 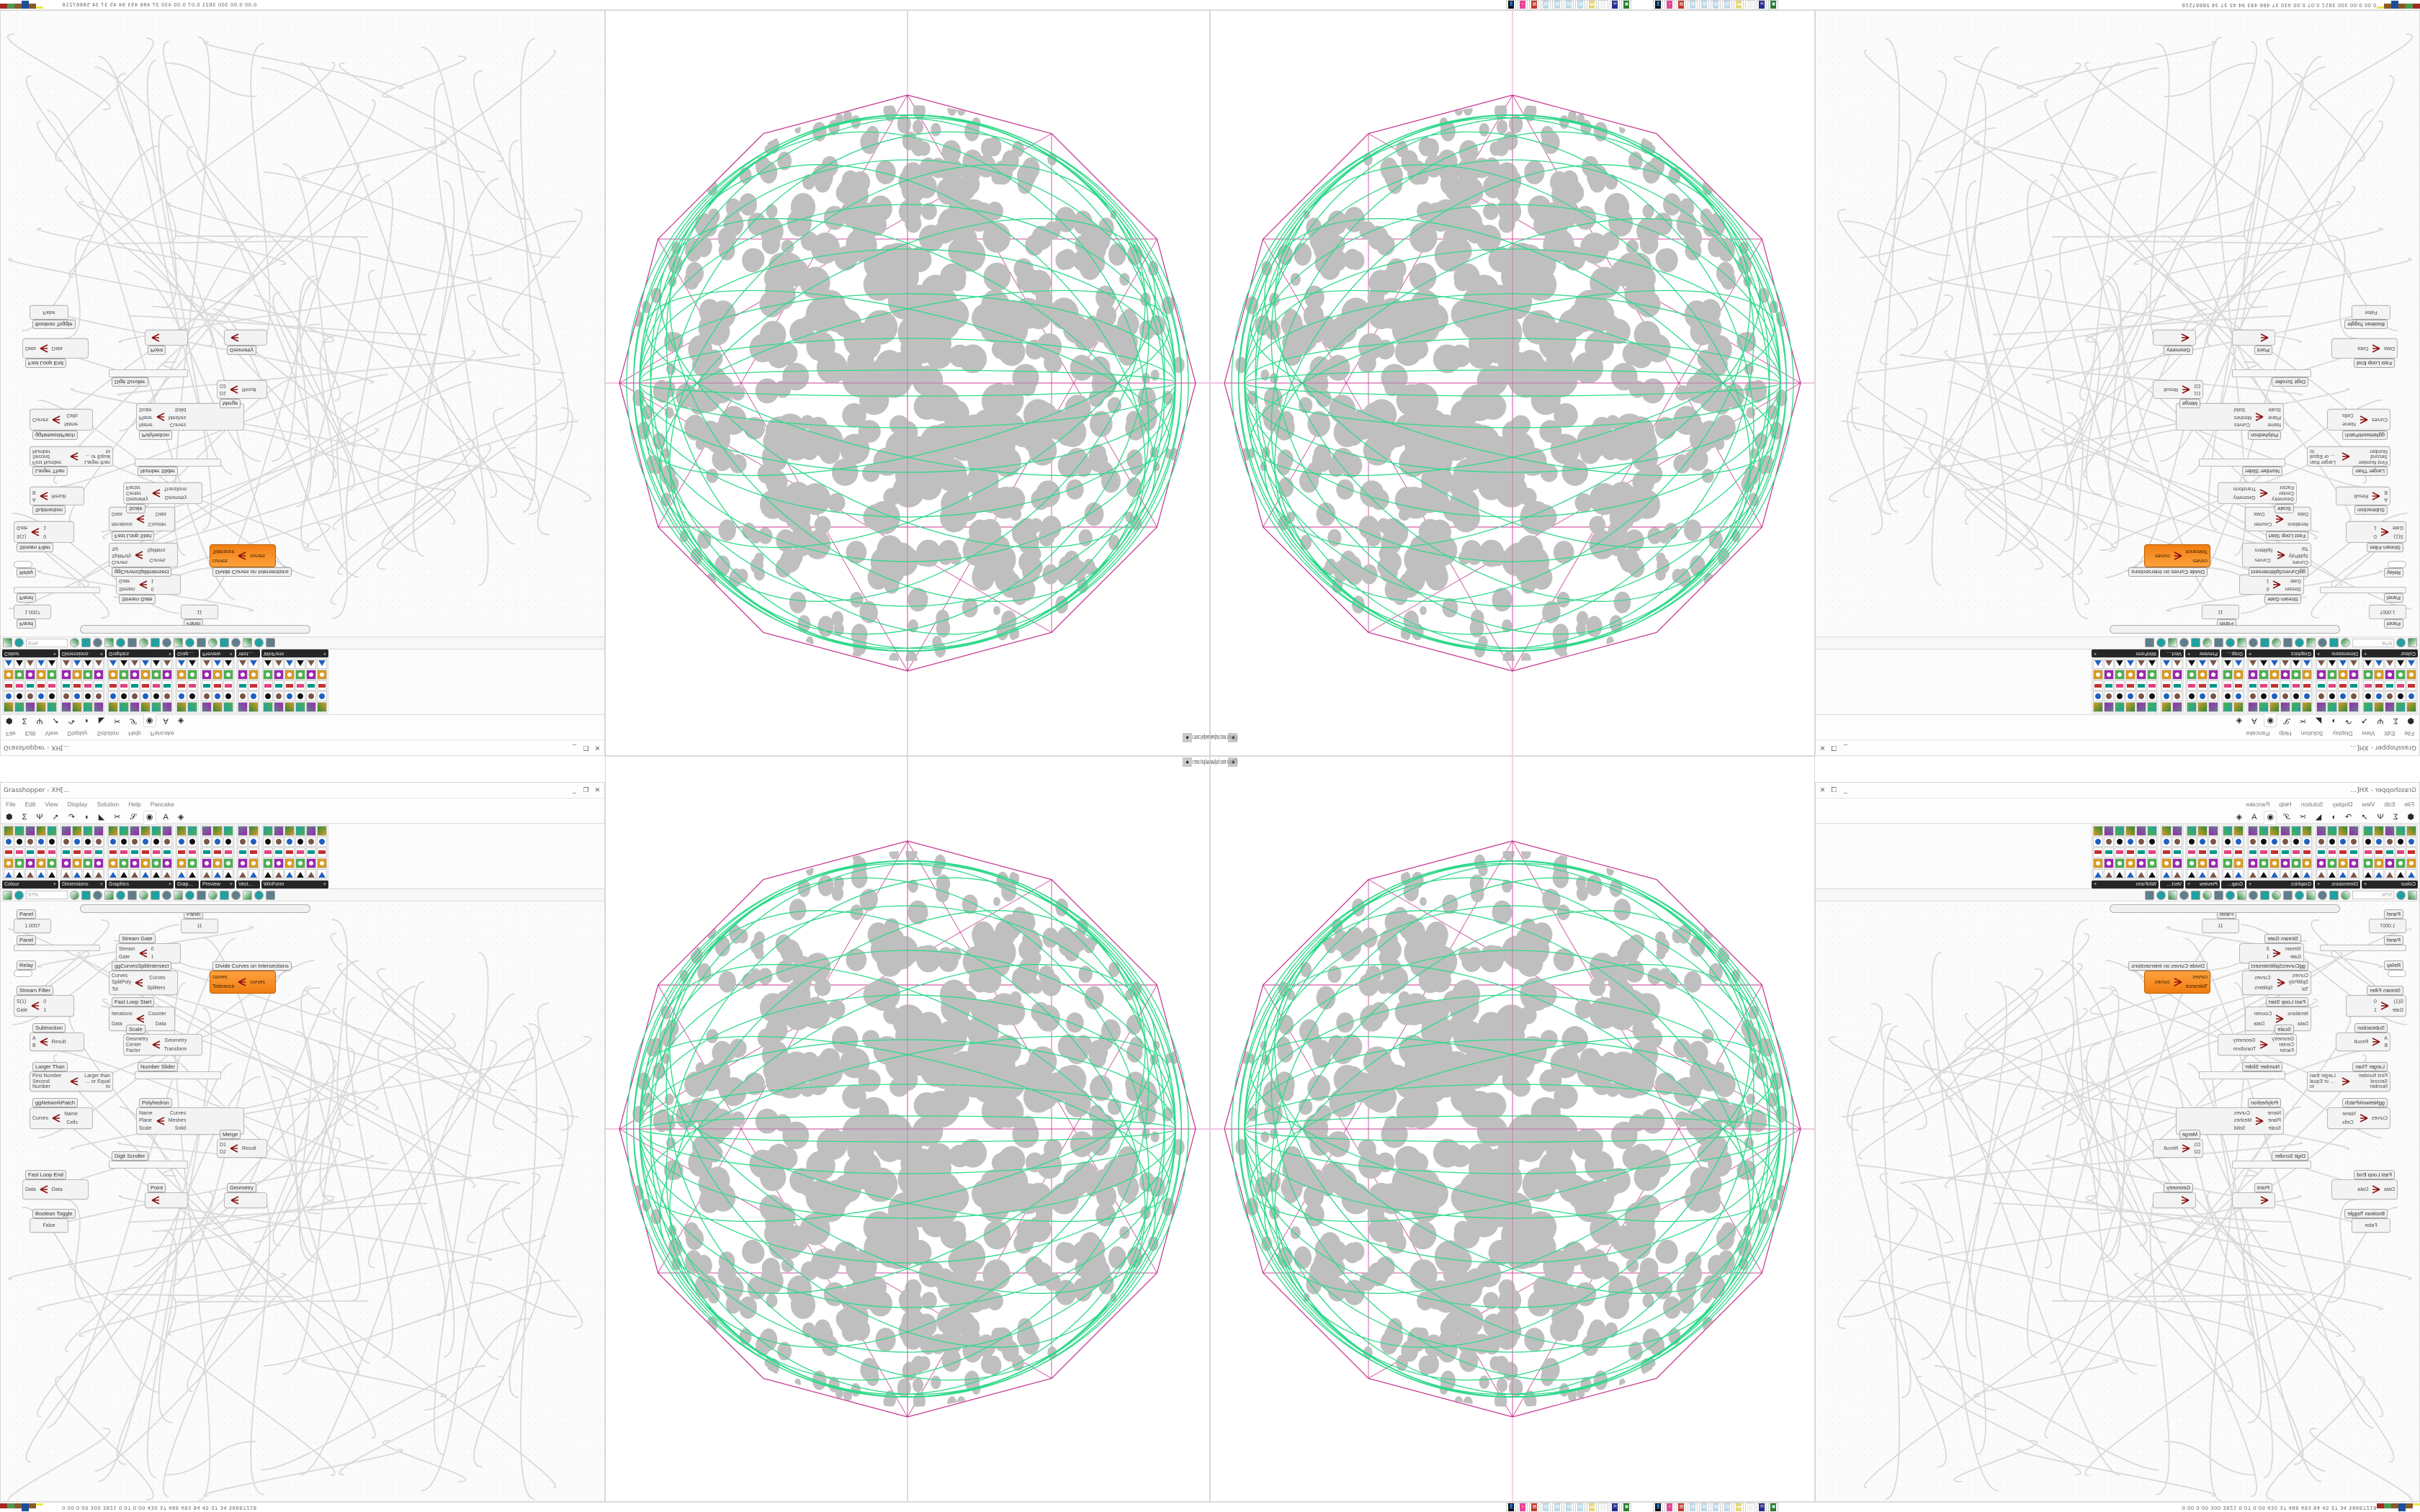 What do you see at coordinates (175, 1049) in the screenshot?
I see `output-port: Transform` at bounding box center [175, 1049].